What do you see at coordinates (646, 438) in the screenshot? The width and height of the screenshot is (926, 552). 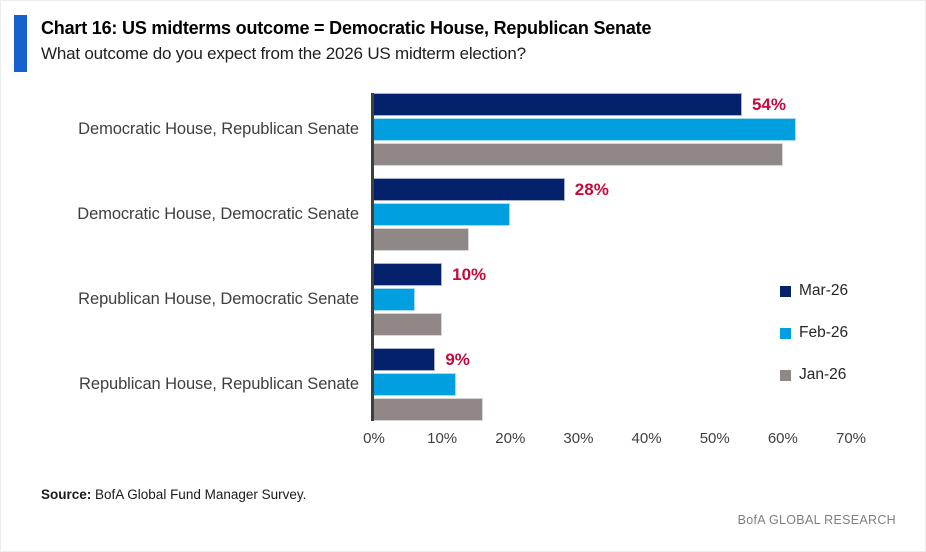 I see `x-tick-label: 40%` at bounding box center [646, 438].